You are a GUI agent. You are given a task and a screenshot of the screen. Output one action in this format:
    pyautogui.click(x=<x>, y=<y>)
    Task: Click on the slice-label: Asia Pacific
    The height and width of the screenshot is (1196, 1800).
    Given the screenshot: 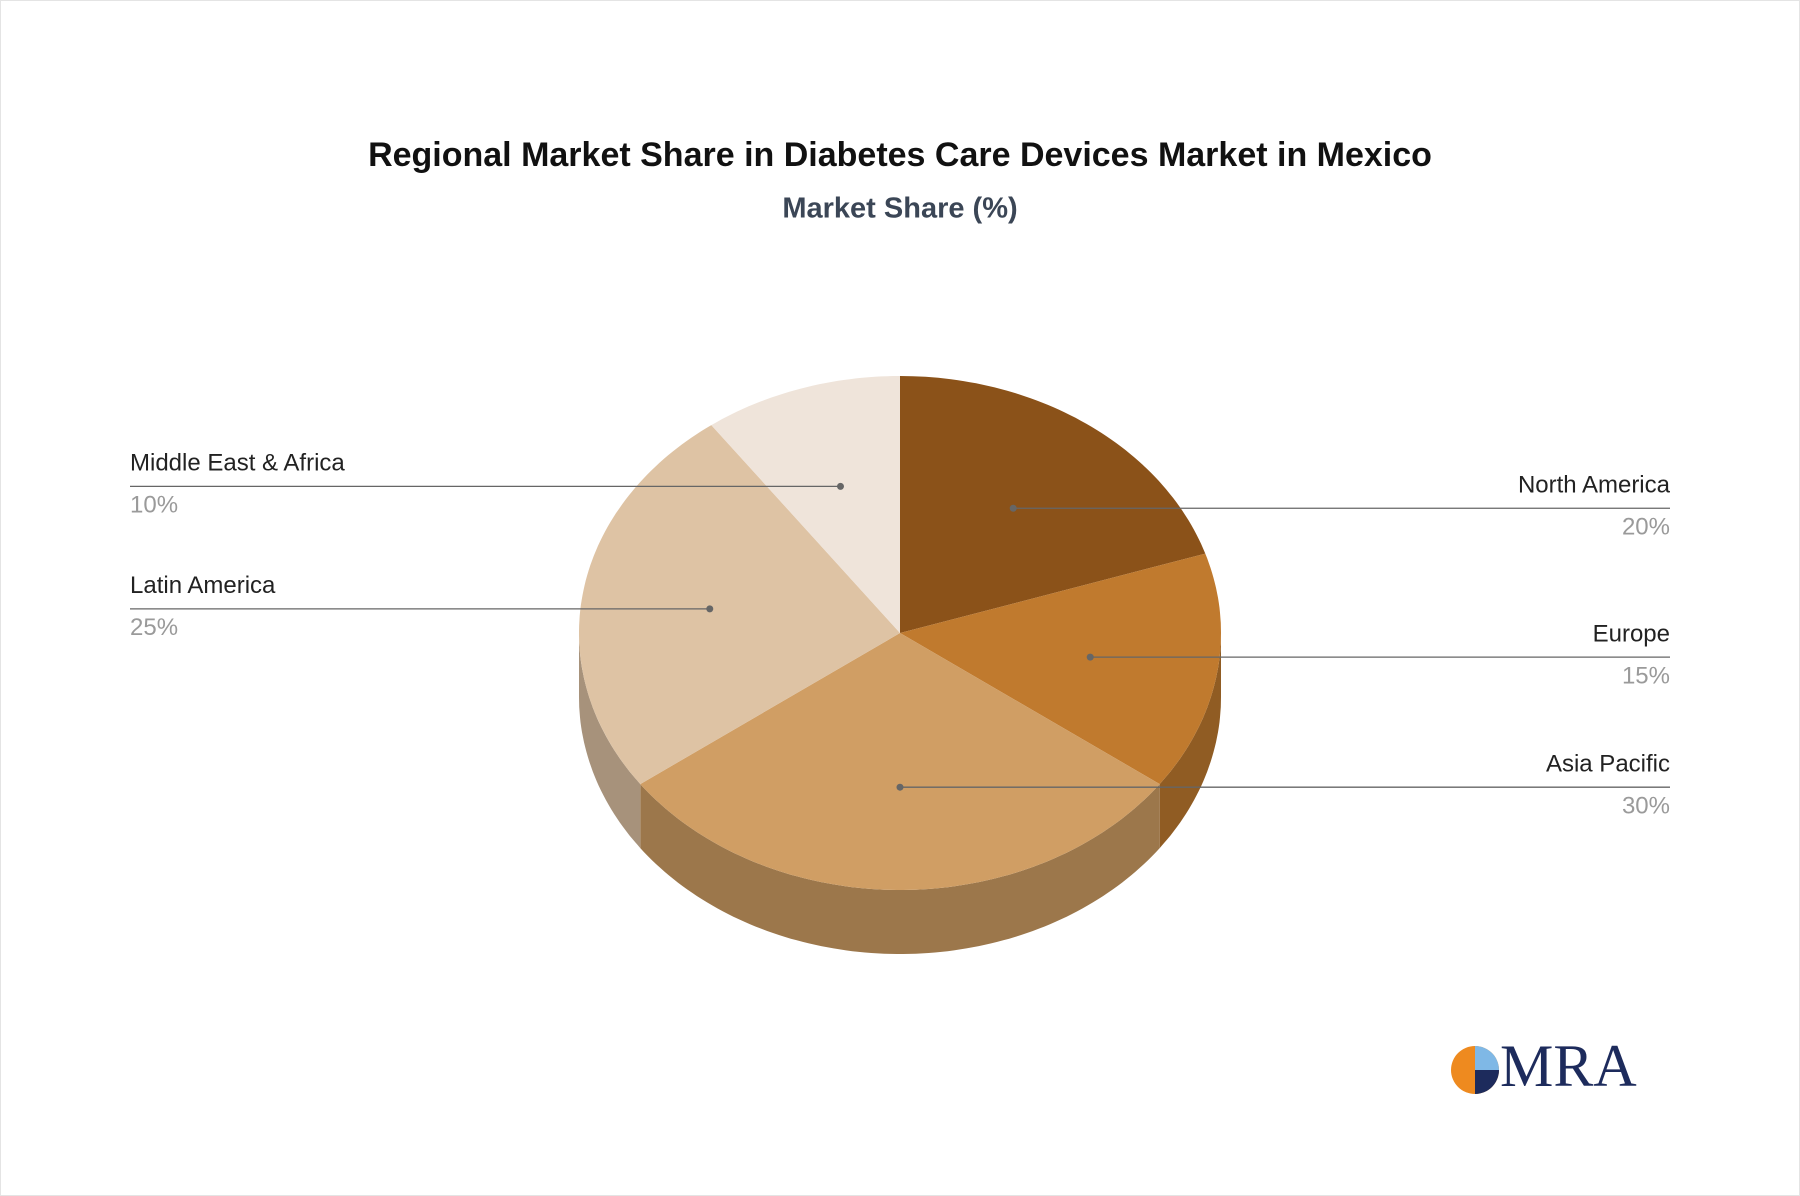 What is the action you would take?
    pyautogui.click(x=1608, y=764)
    